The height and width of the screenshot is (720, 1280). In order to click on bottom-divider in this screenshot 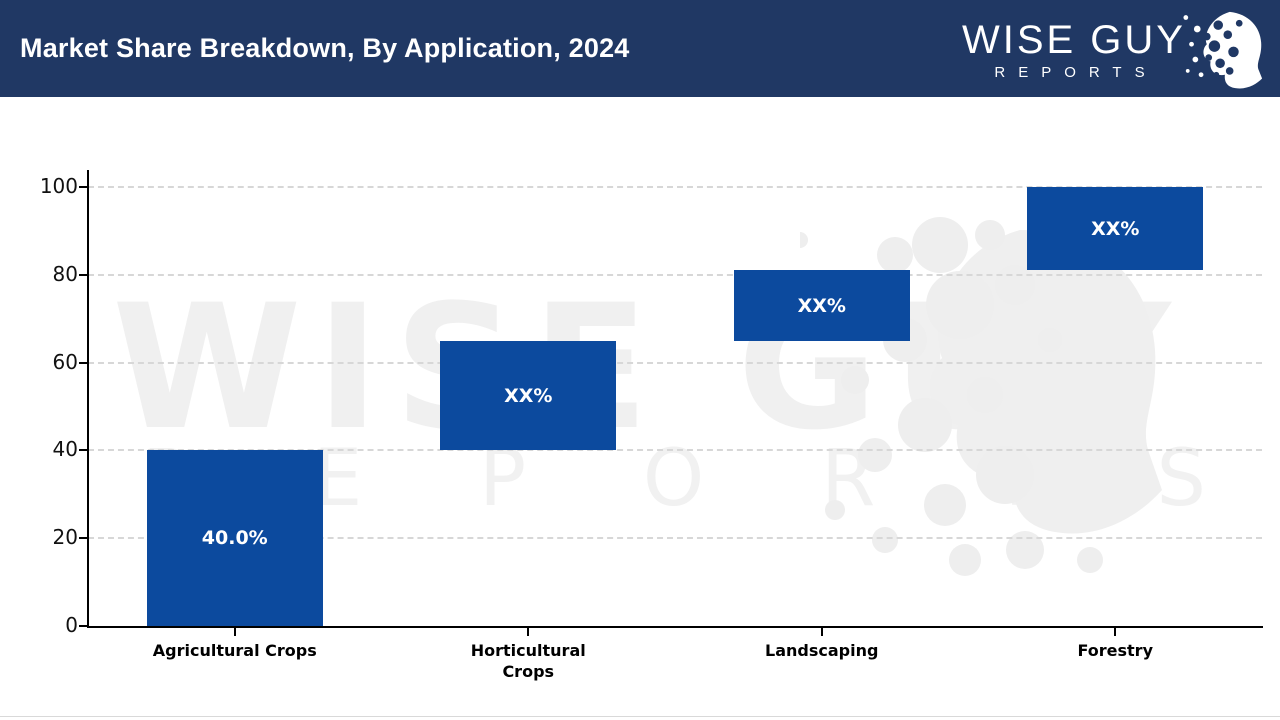, I will do `click(640, 716)`.